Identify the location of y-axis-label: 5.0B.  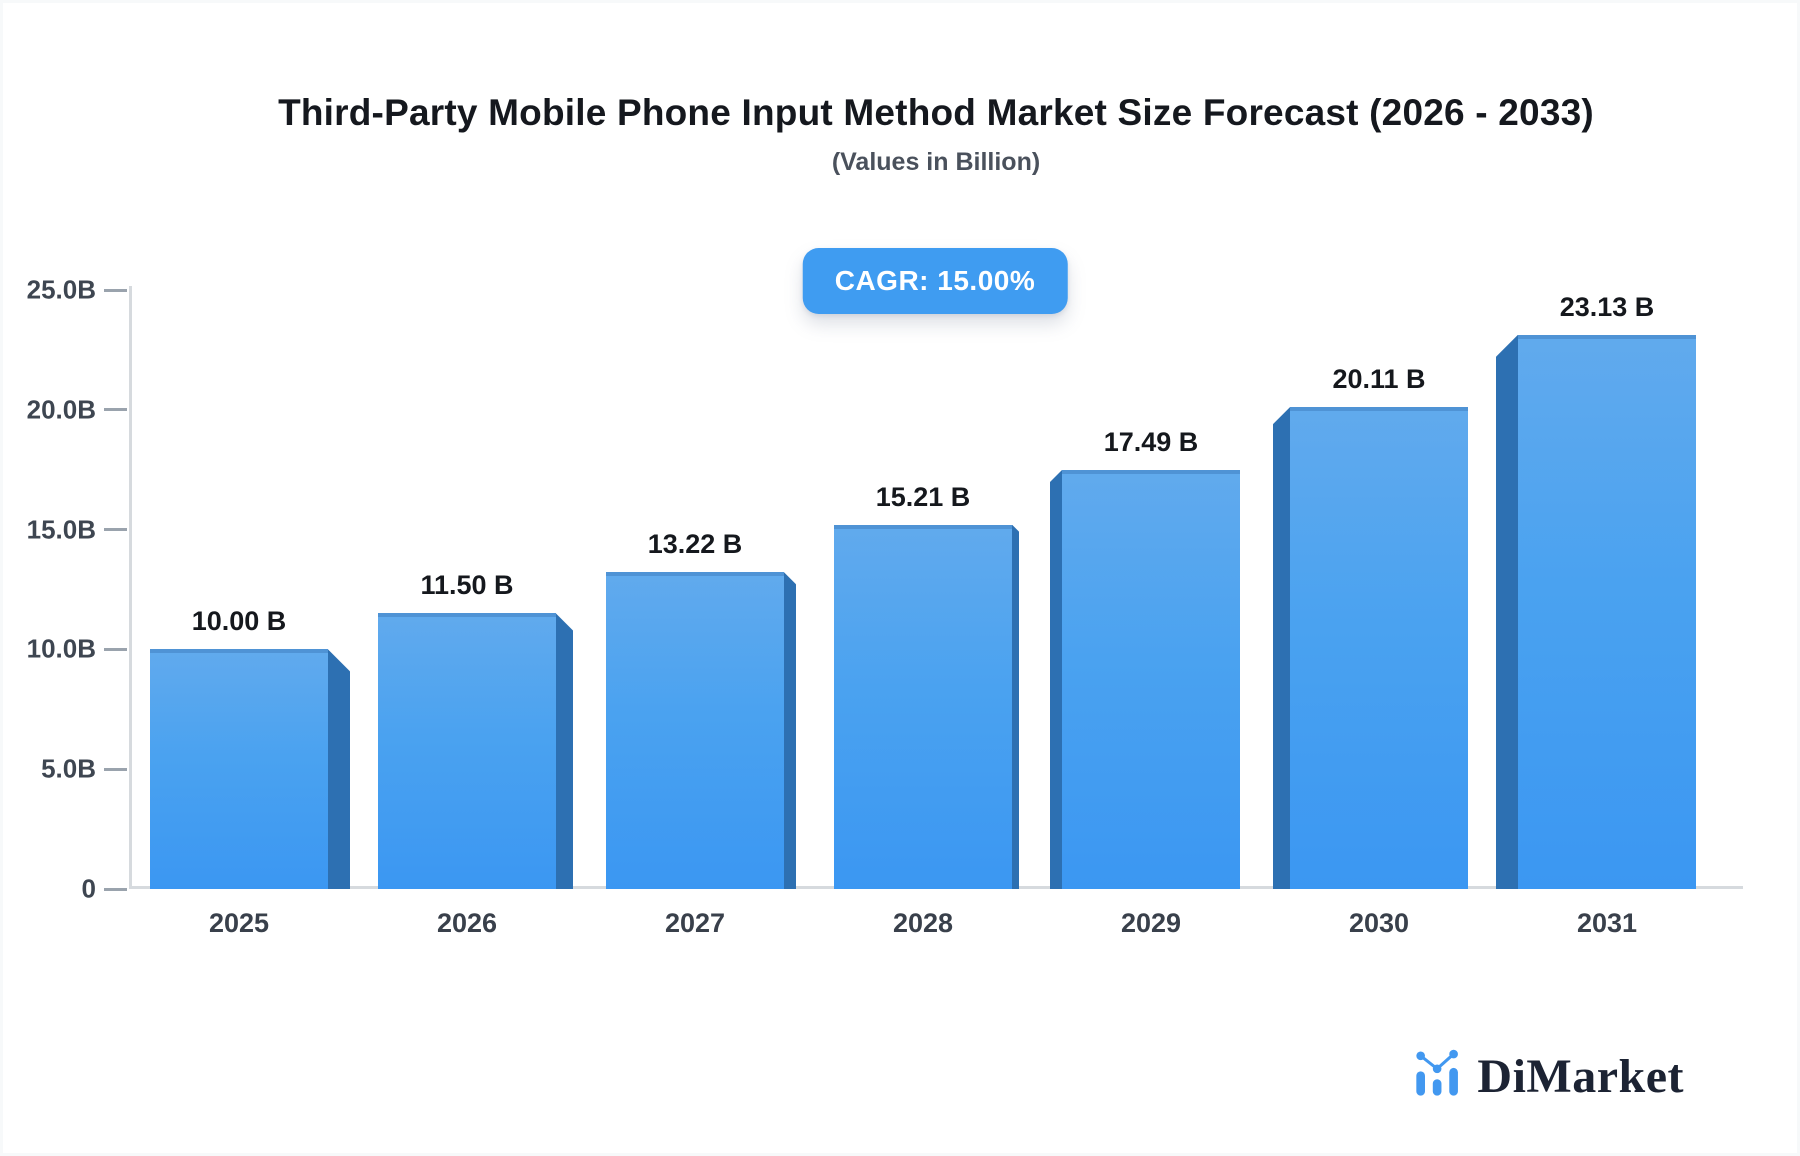
(68, 768).